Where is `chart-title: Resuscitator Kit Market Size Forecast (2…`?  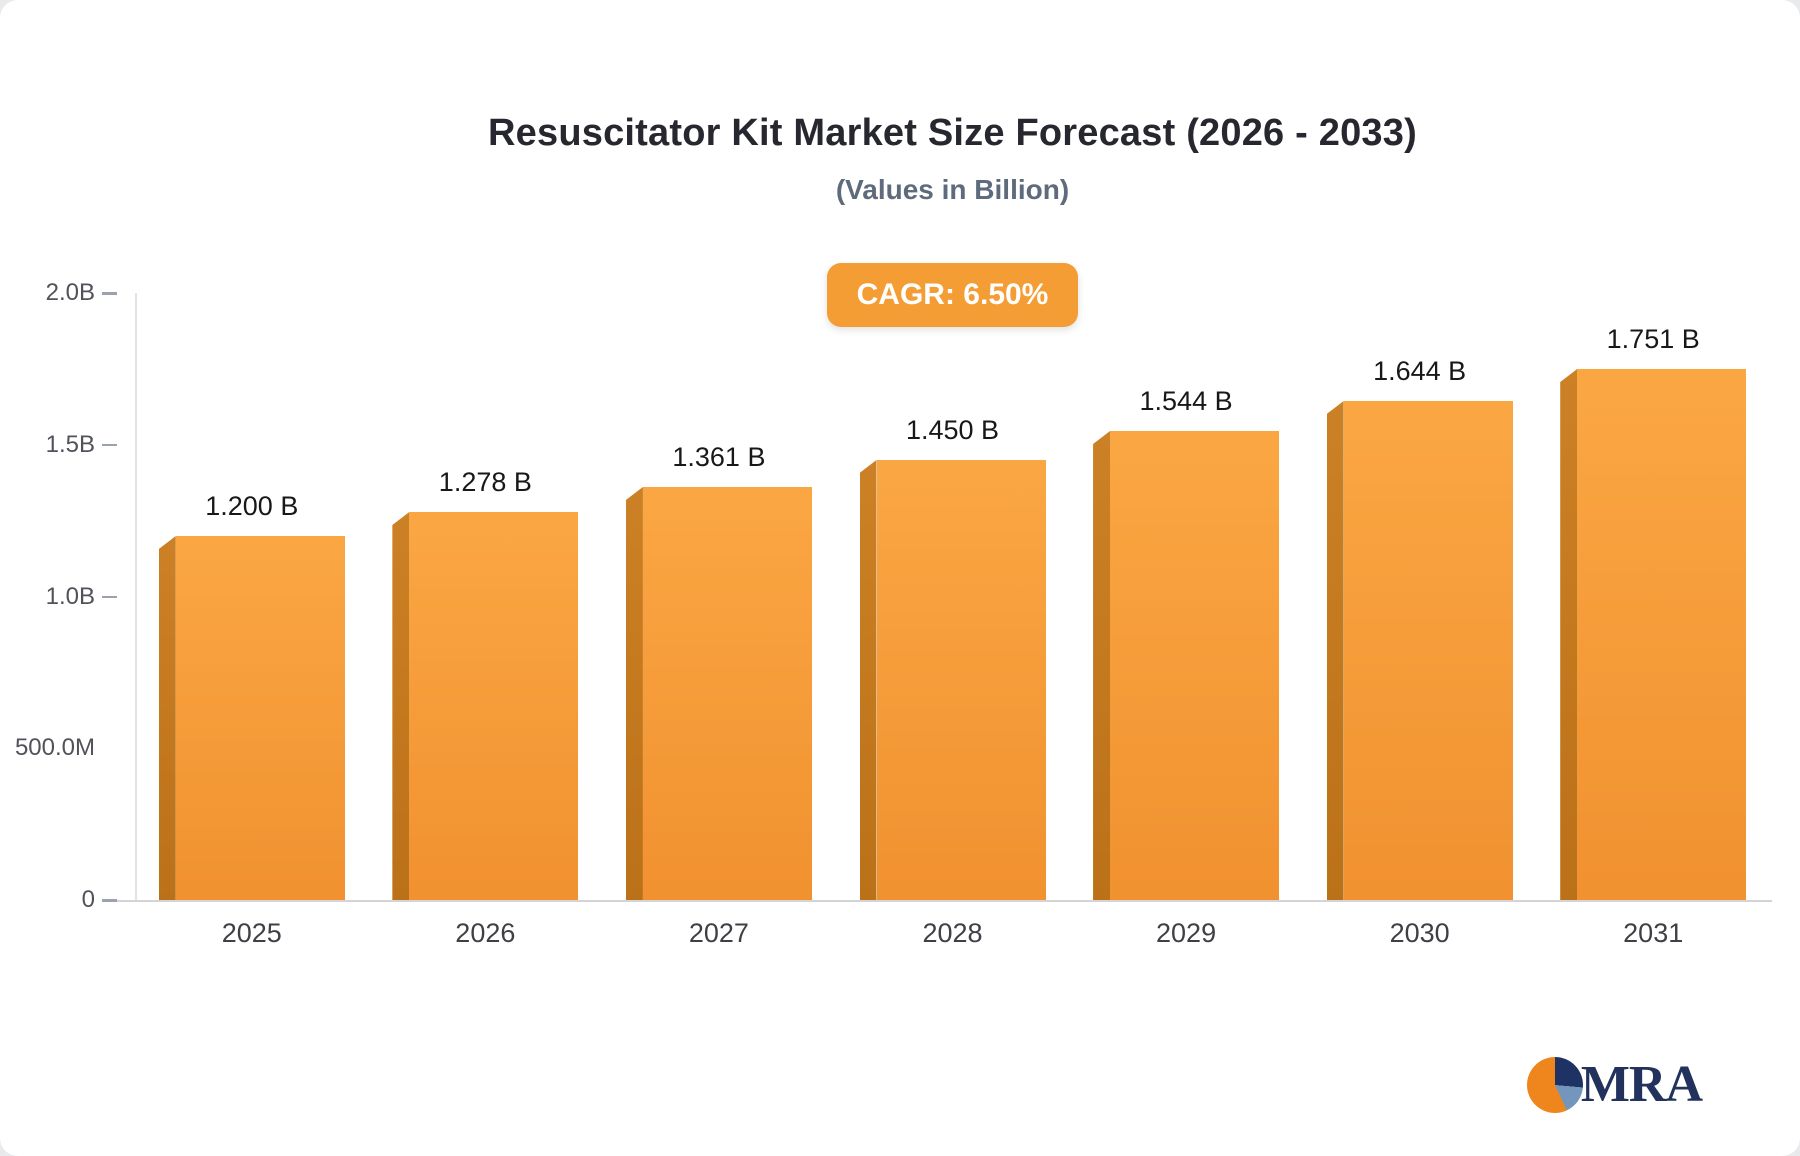
chart-title: Resuscitator Kit Market Size Forecast (2… is located at coordinates (952, 133).